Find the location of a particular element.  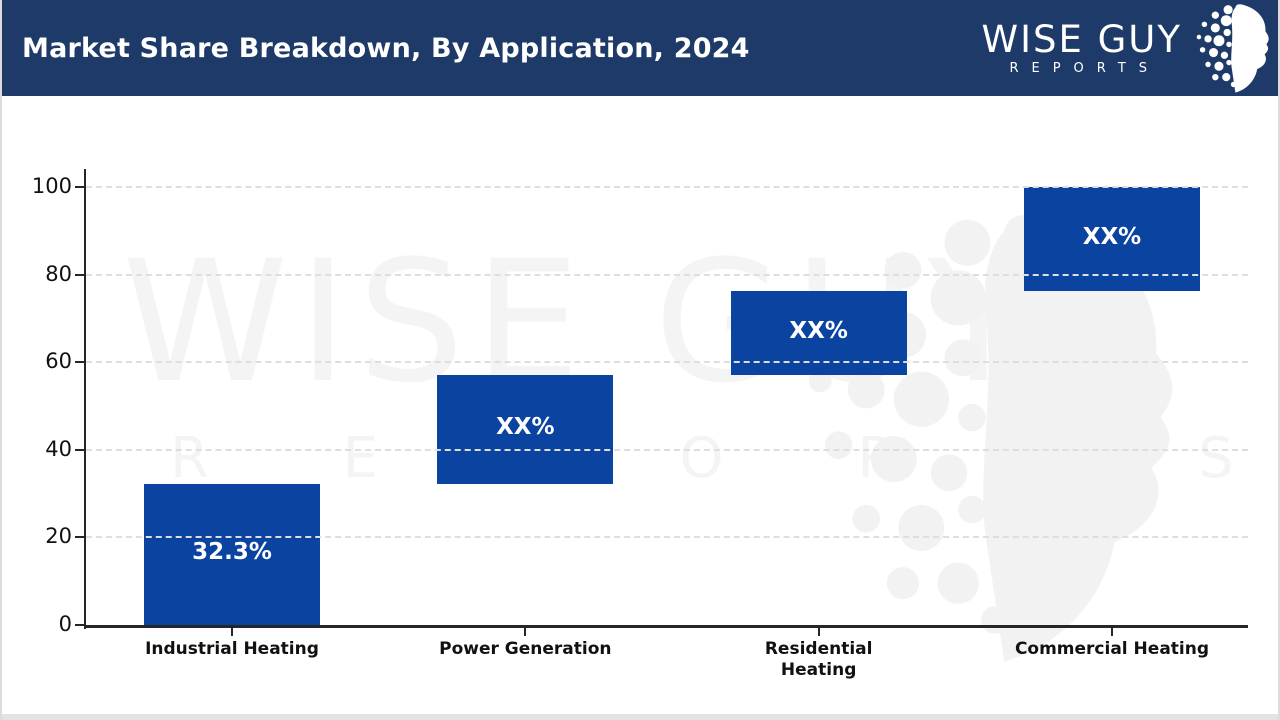

bar-power-generation is located at coordinates (525, 429).